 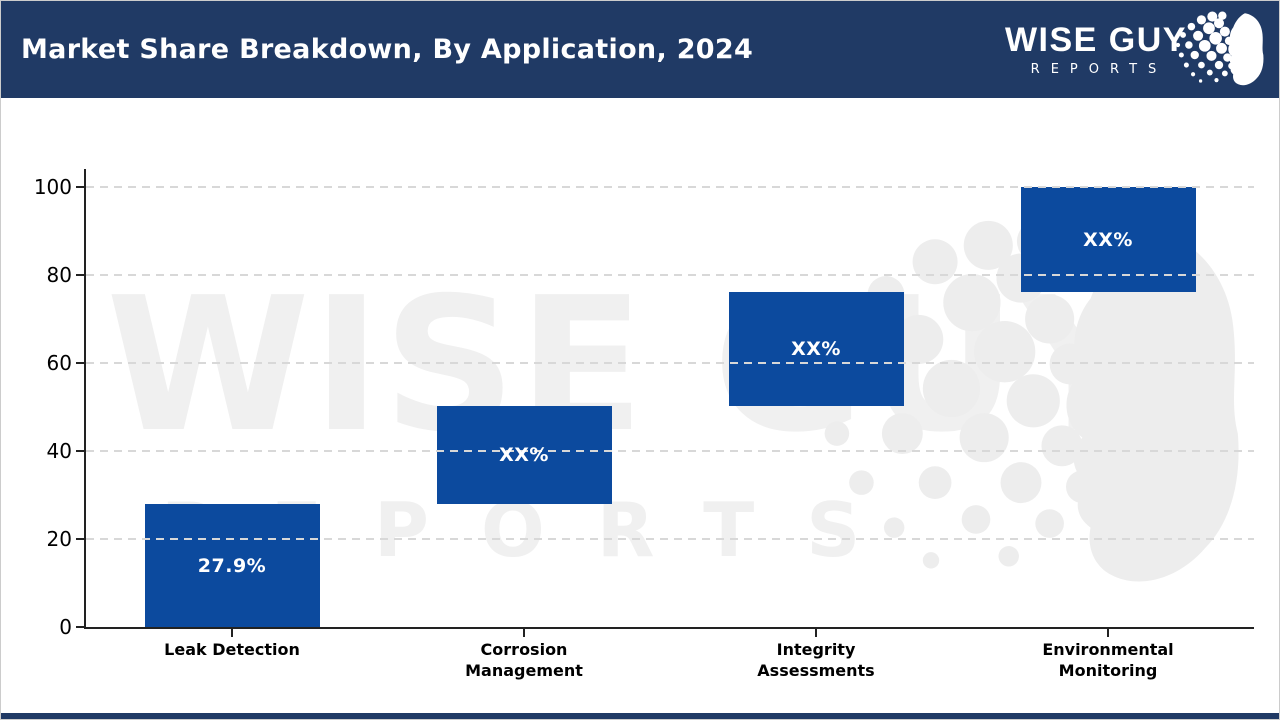 I want to click on brand-logo: WISE GUY REPORTS, so click(x=1135, y=50).